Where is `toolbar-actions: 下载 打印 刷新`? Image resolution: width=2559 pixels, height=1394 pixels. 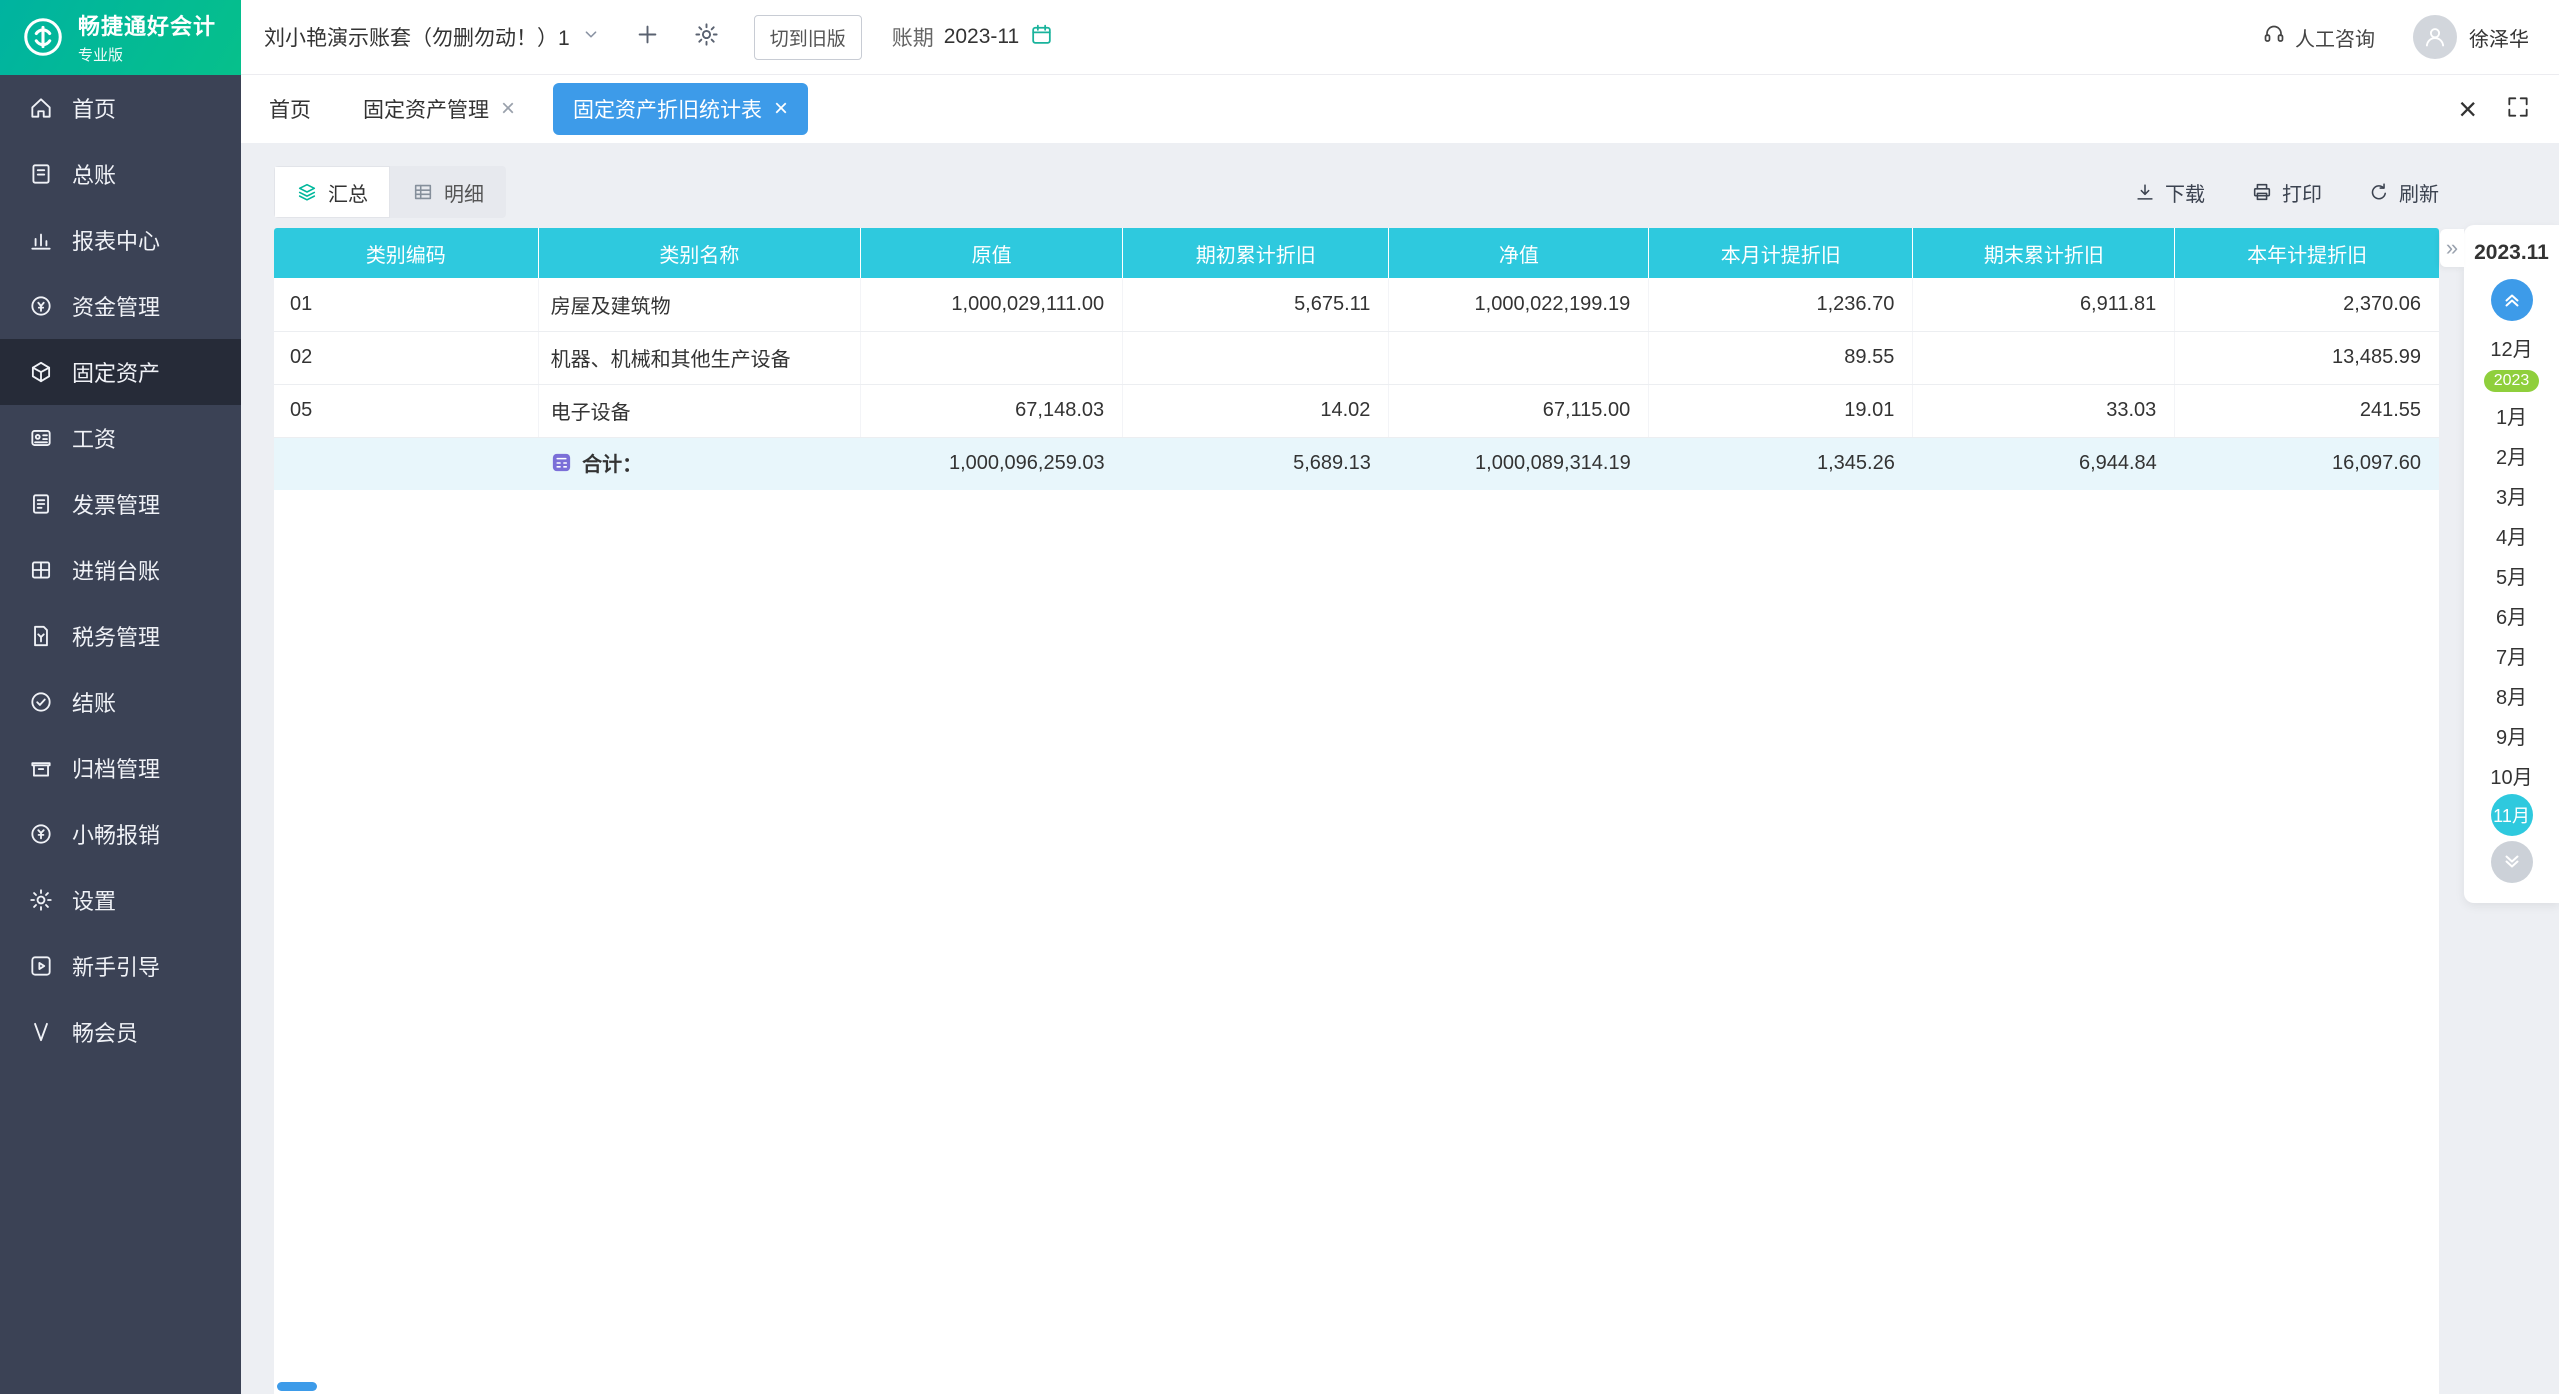 toolbar-actions: 下载 打印 刷新 is located at coordinates (2263, 192).